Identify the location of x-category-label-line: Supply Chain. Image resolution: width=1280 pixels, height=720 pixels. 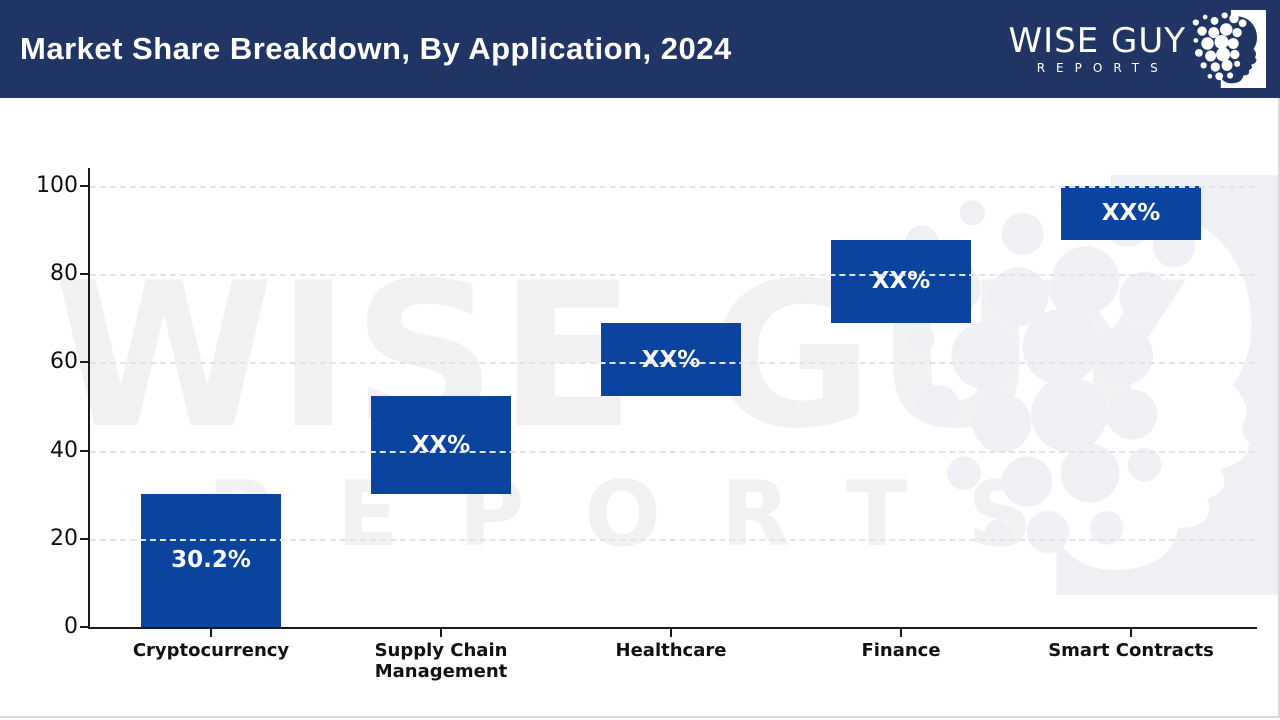
(441, 650).